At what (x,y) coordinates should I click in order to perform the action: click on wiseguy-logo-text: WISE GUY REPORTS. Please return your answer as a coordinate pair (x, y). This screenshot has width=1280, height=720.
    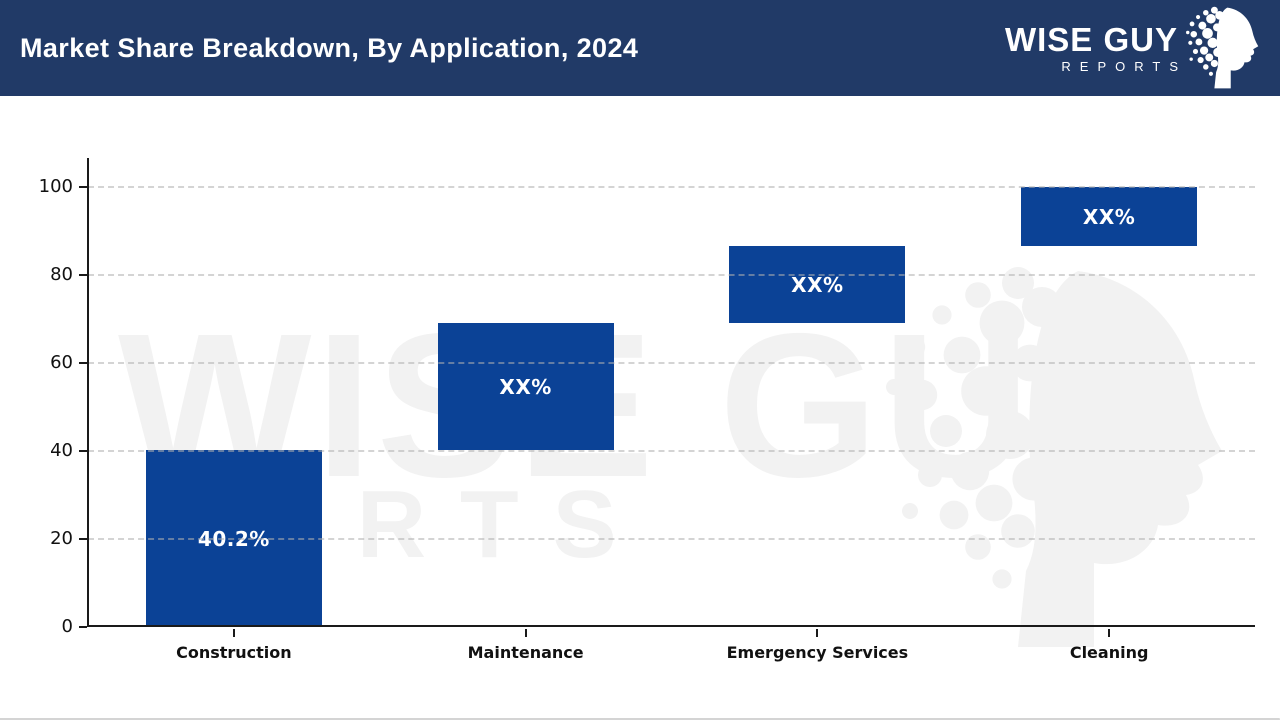
    Looking at the image, I should click on (1091, 47).